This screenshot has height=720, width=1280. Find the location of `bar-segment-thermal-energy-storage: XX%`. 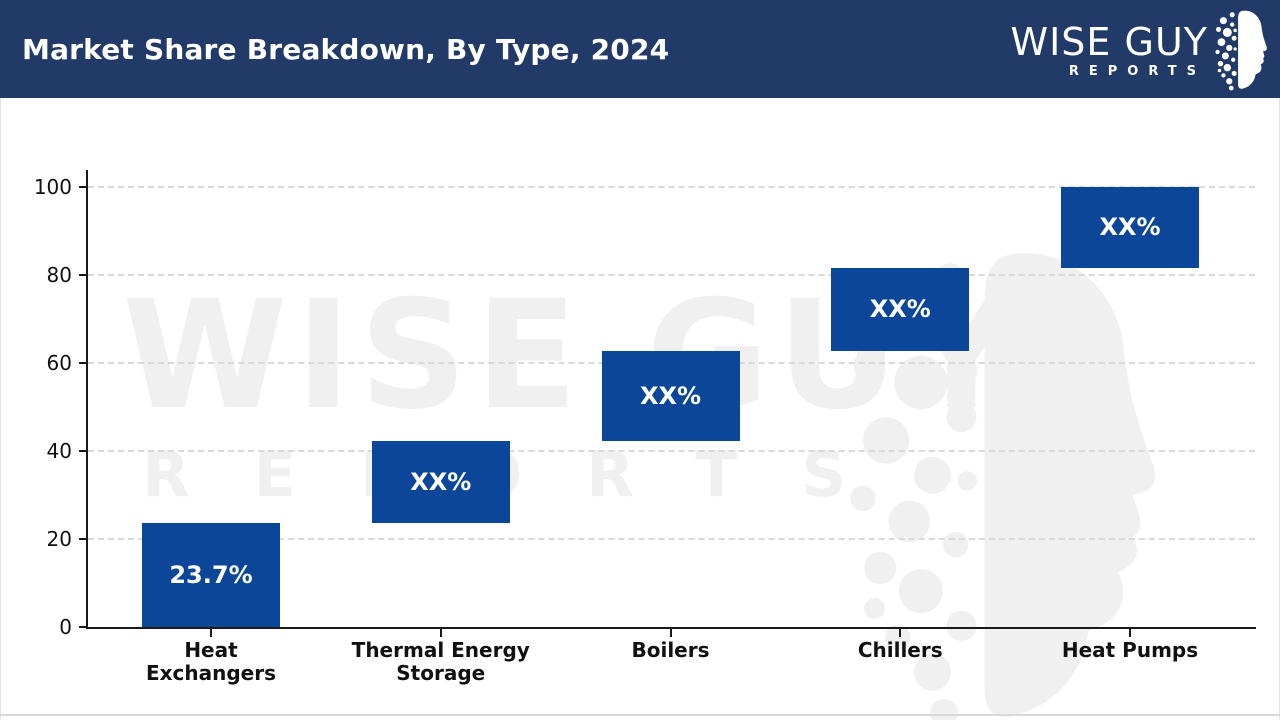

bar-segment-thermal-energy-storage: XX% is located at coordinates (440, 481).